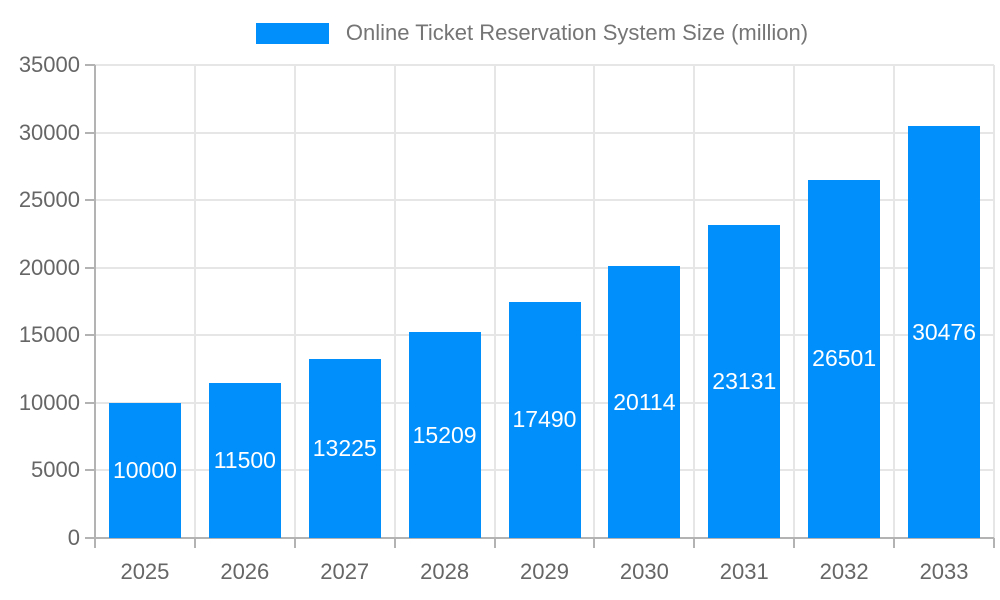 Image resolution: width=1000 pixels, height=600 pixels. Describe the element at coordinates (49, 200) in the screenshot. I see `y-axis-tick-label: 25000` at that location.